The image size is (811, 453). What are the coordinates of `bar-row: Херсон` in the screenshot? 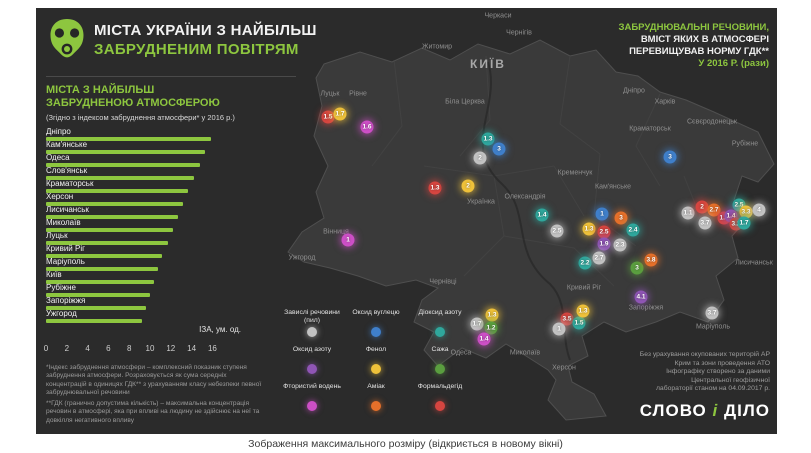 It's located at (158, 199).